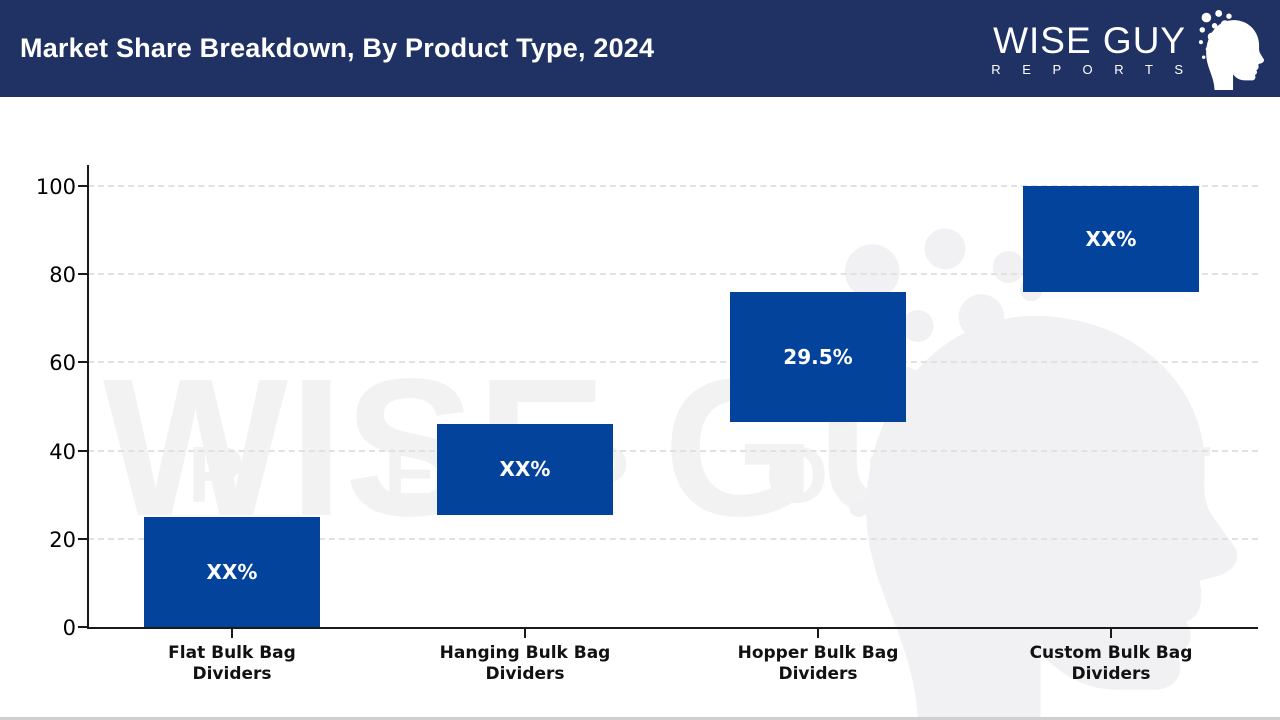  What do you see at coordinates (62, 539) in the screenshot?
I see `y-tick-label-20: 20` at bounding box center [62, 539].